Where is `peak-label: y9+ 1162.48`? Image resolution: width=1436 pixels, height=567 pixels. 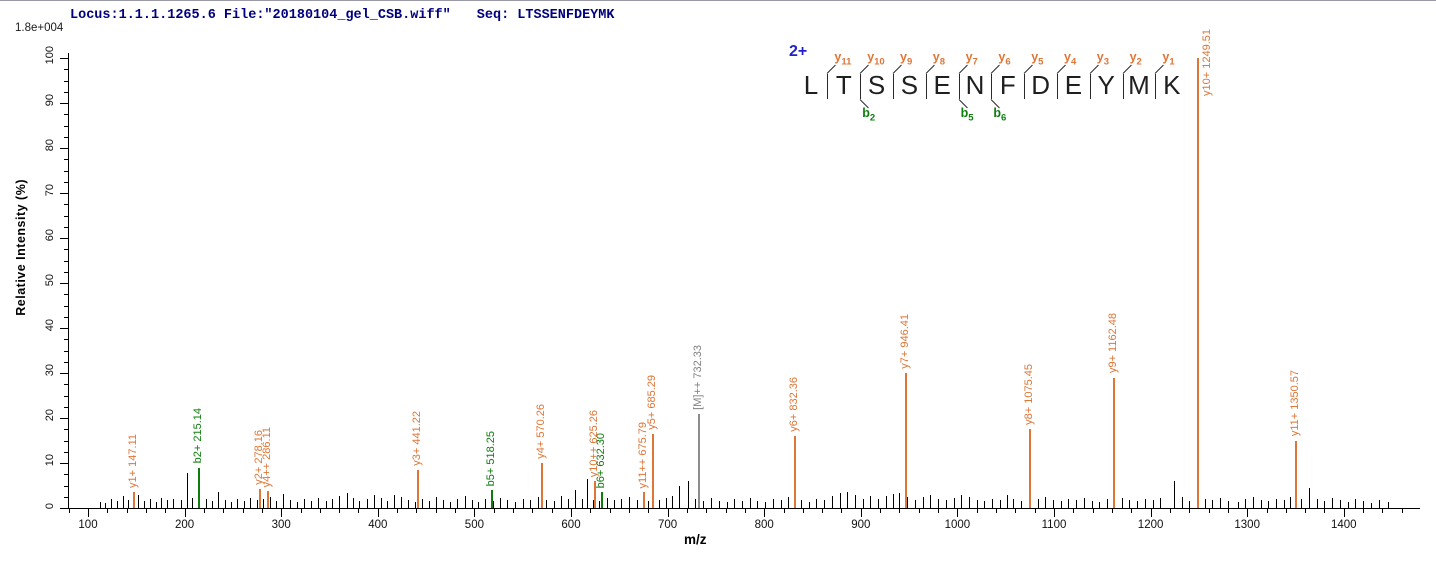 peak-label: y9+ 1162.48 is located at coordinates (1113, 343).